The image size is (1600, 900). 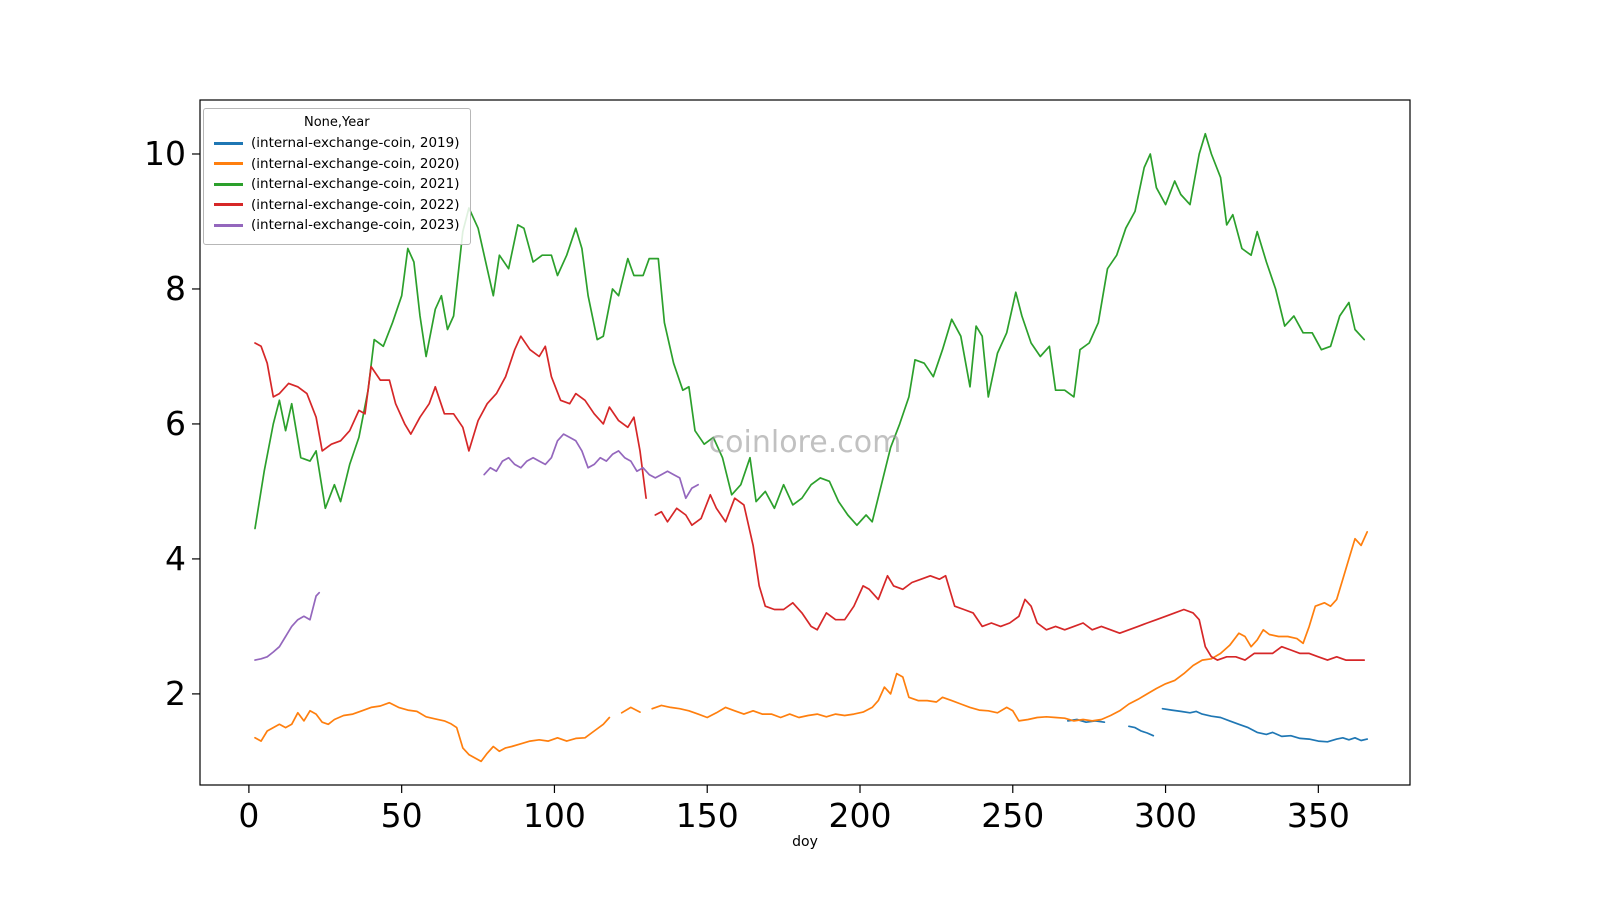 I want to click on legend-item-2022: (internal-exchange-coin, 2022), so click(x=337, y=205).